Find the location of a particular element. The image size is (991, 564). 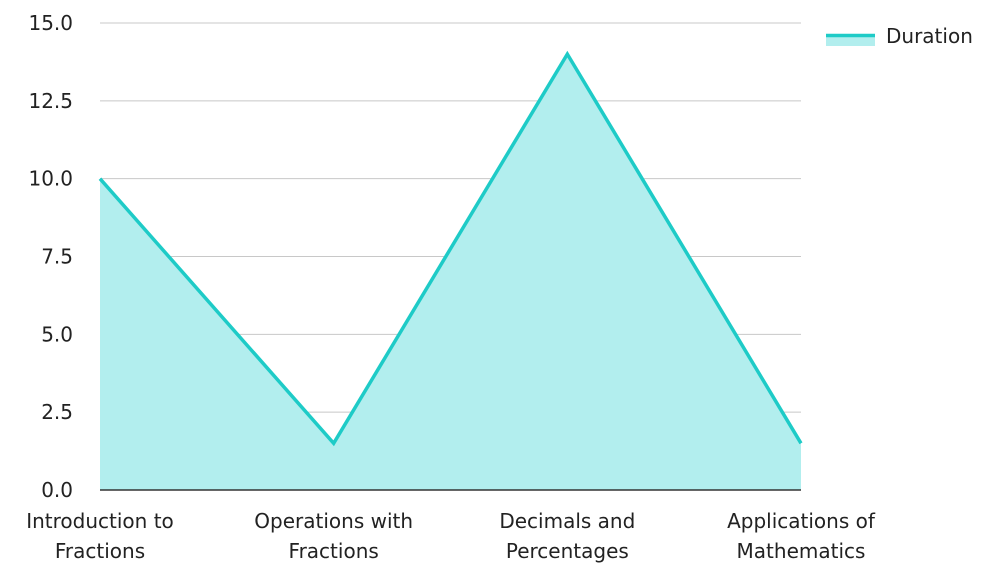

y-tick-label: 15.0 is located at coordinates (50, 23).